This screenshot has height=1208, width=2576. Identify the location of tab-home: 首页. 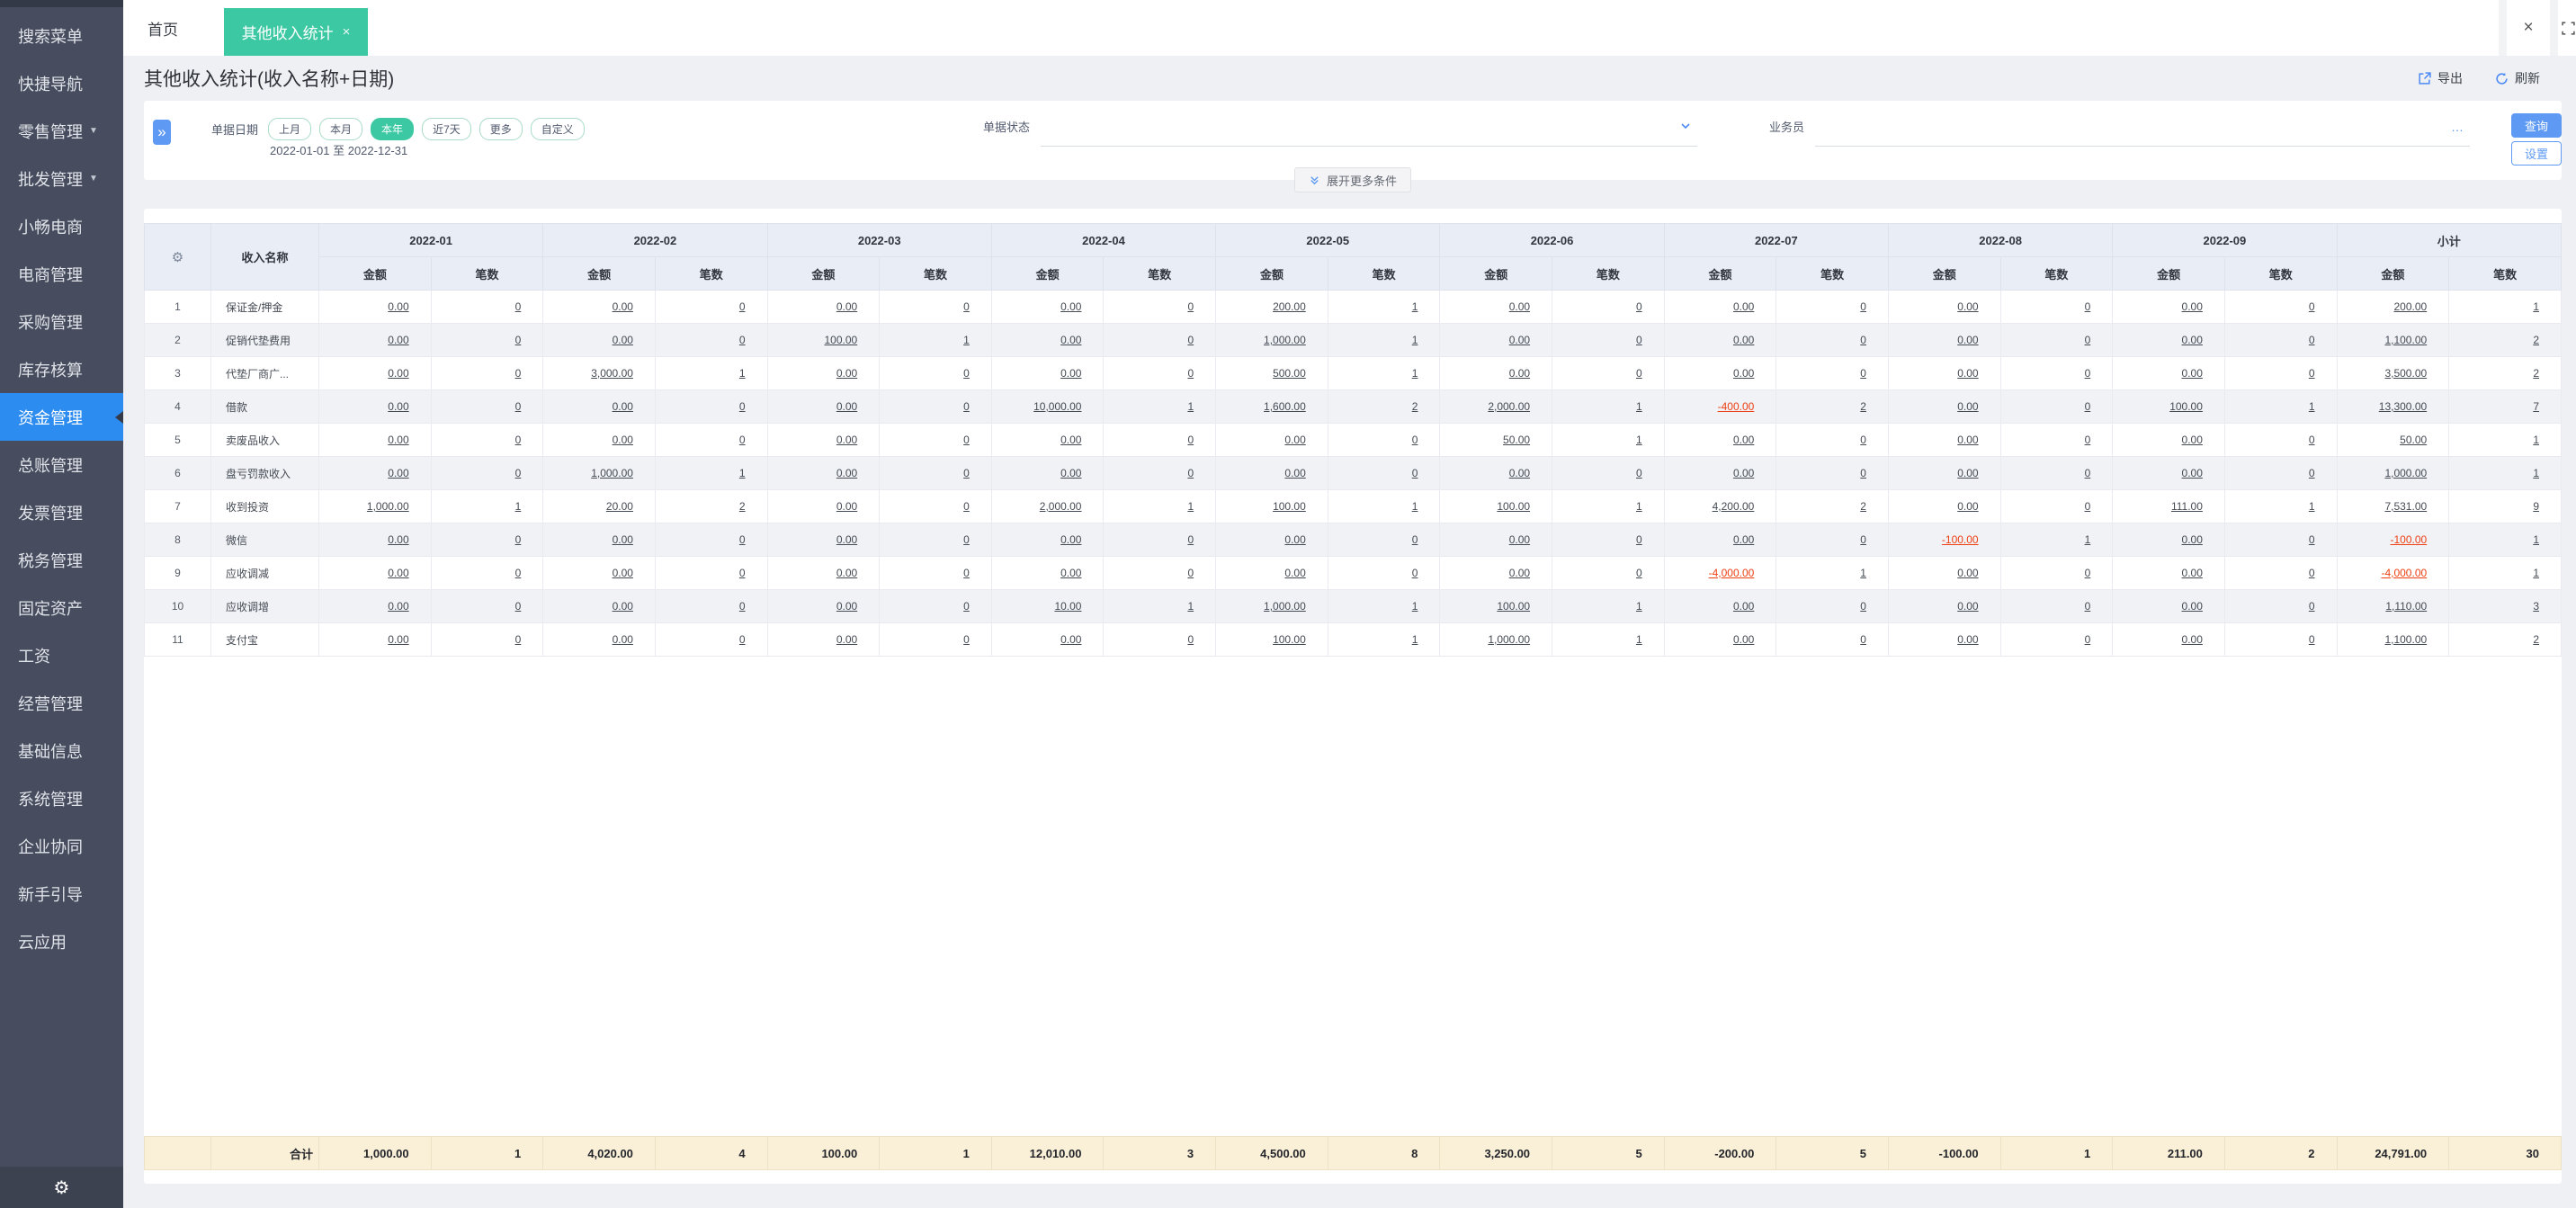
(162, 28).